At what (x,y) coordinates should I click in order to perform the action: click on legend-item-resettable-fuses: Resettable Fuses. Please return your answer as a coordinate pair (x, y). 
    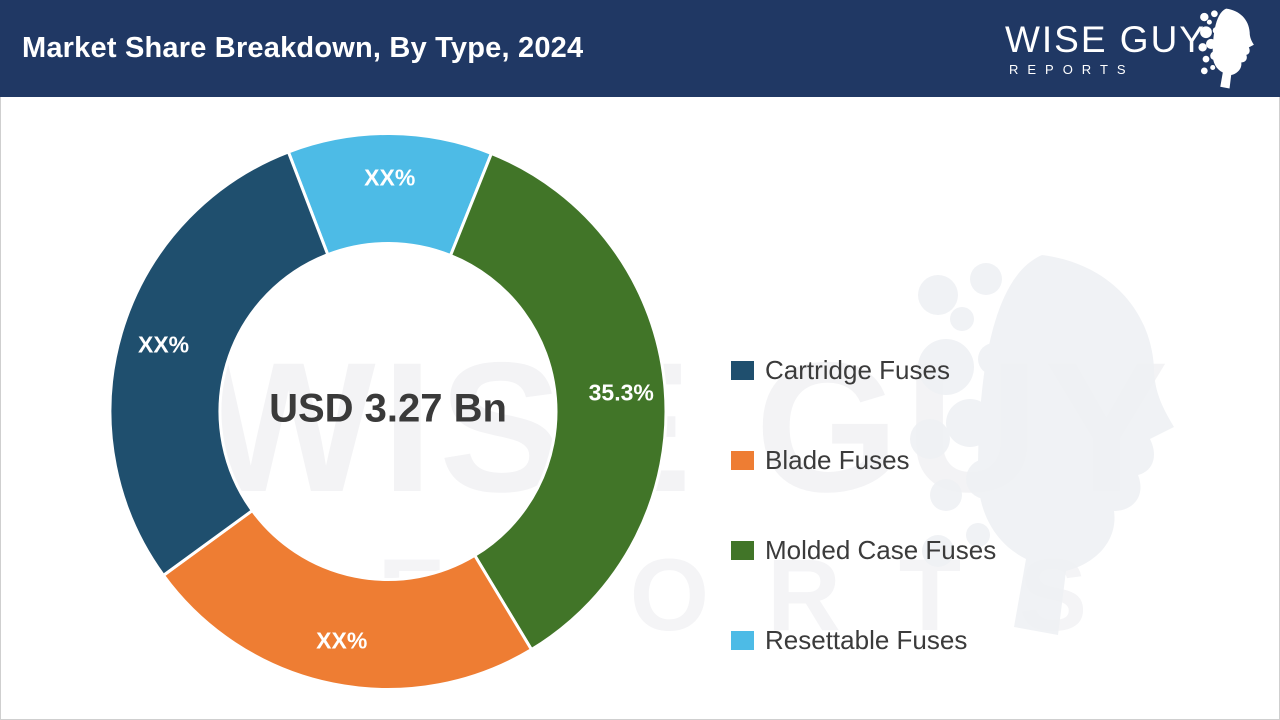
    Looking at the image, I should click on (849, 640).